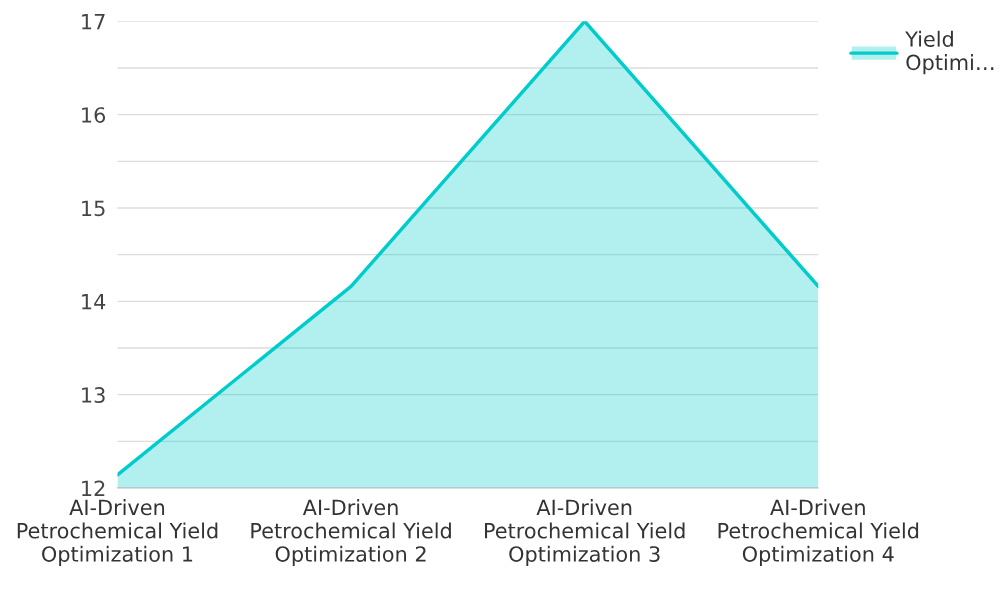  I want to click on y-tick-label: 16, so click(94, 115).